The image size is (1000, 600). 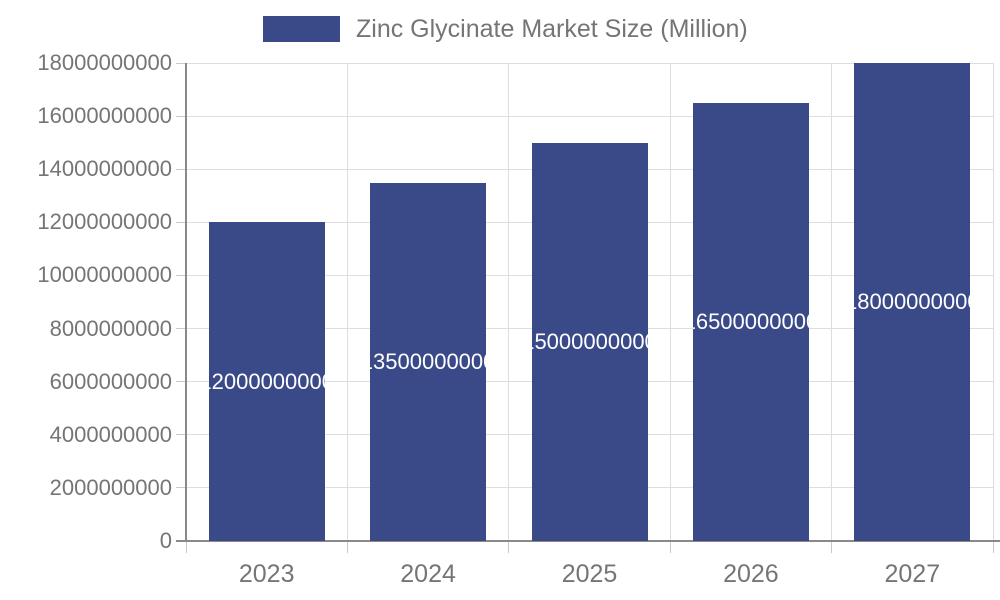 I want to click on bar-value-label: 12000000000, so click(x=267, y=381).